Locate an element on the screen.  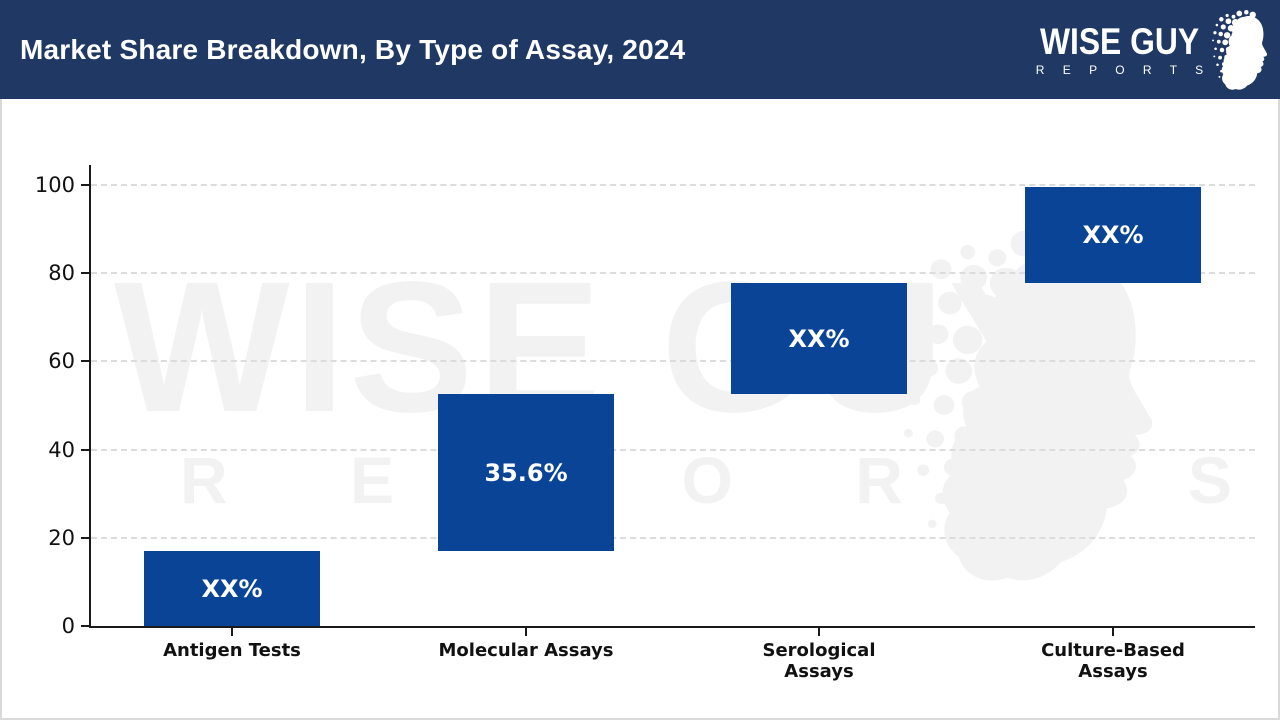
x-axis-spine is located at coordinates (672, 627).